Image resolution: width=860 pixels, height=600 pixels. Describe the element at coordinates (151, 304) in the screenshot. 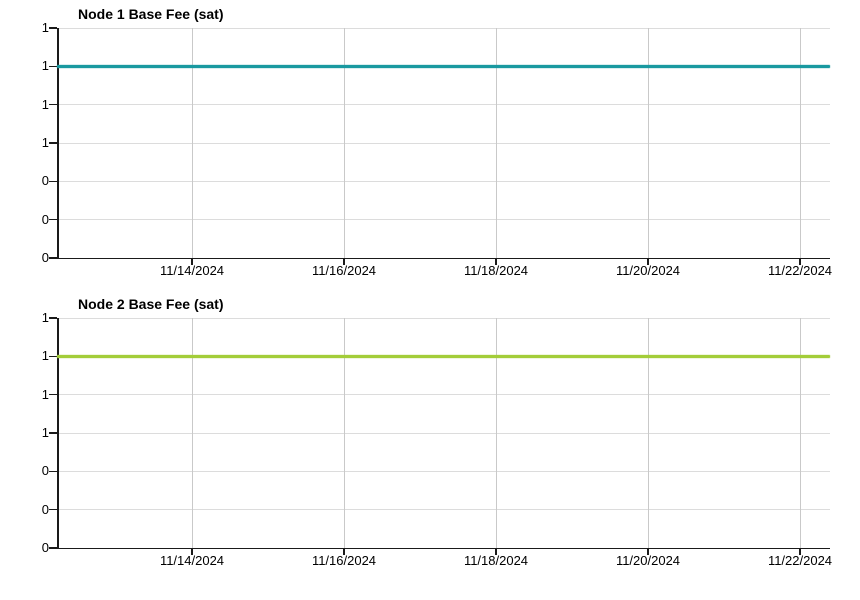

I see `chart-title: Node 2 Base Fee (sat)` at that location.